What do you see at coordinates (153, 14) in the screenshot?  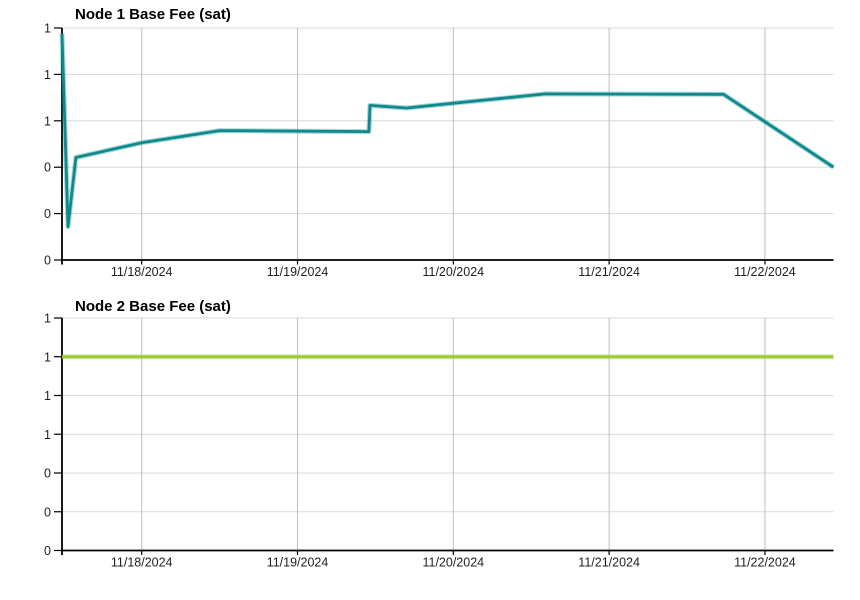 I see `node1-chart-title: Node 1 Base Fee (sat)` at bounding box center [153, 14].